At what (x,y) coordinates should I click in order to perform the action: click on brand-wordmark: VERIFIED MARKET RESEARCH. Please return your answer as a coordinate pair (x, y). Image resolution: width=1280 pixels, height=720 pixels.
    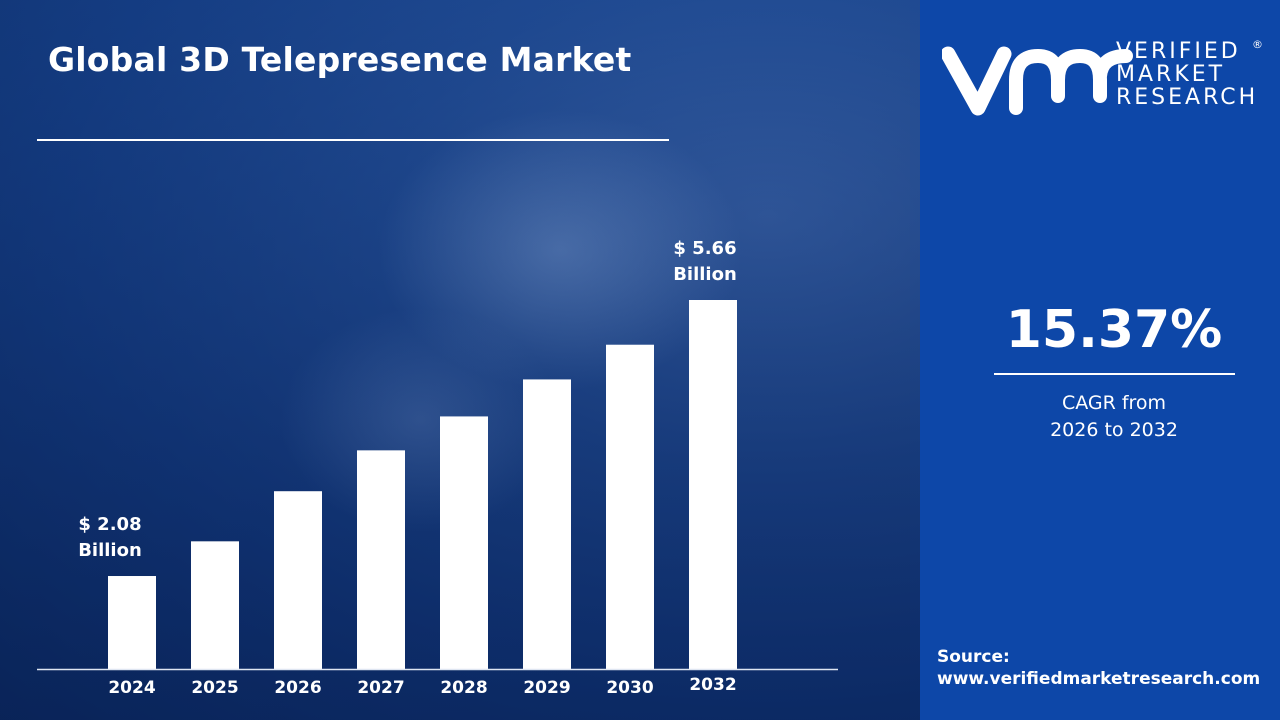
    Looking at the image, I should click on (1187, 74).